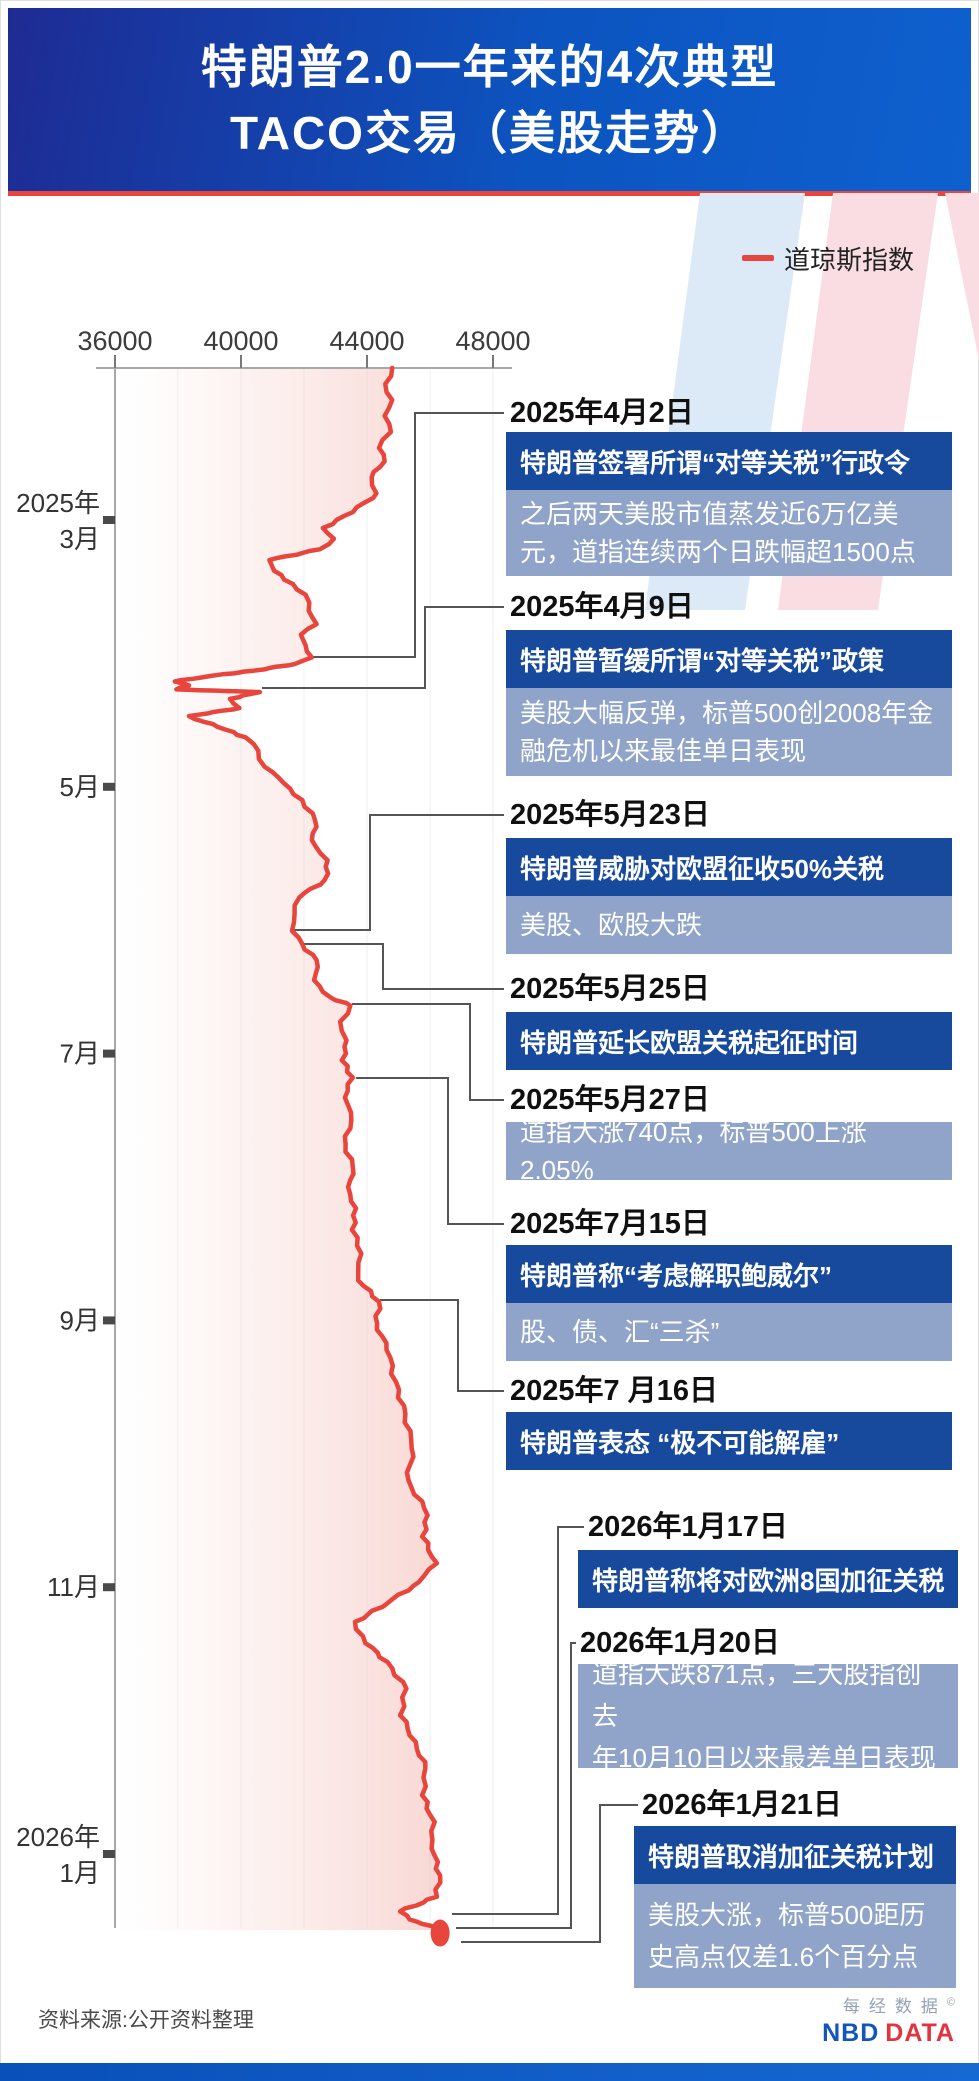  I want to click on event-date: 2026年1月20日, so click(680, 1643).